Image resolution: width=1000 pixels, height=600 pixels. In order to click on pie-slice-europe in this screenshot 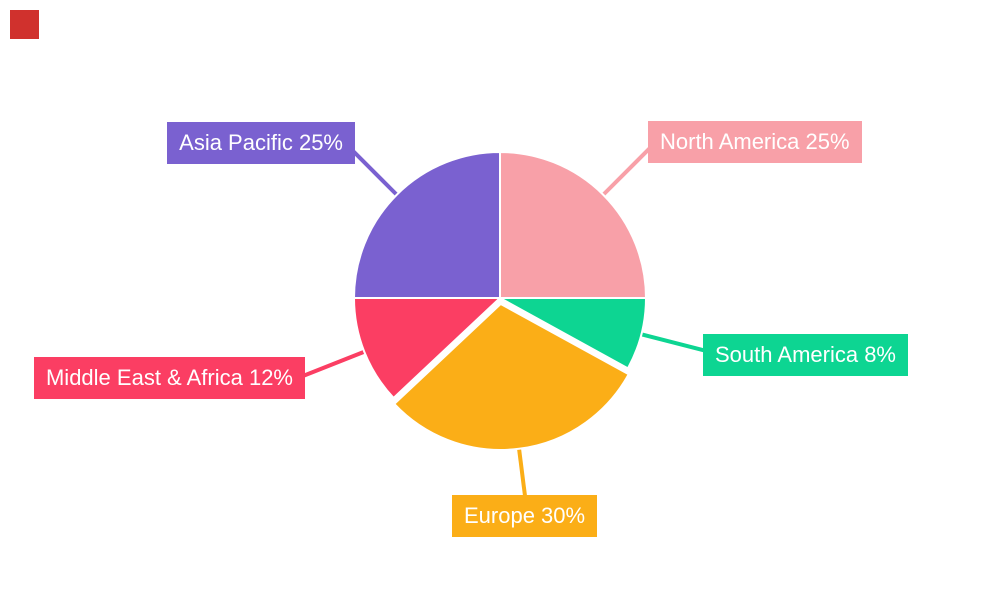, I will do `click(511, 376)`.